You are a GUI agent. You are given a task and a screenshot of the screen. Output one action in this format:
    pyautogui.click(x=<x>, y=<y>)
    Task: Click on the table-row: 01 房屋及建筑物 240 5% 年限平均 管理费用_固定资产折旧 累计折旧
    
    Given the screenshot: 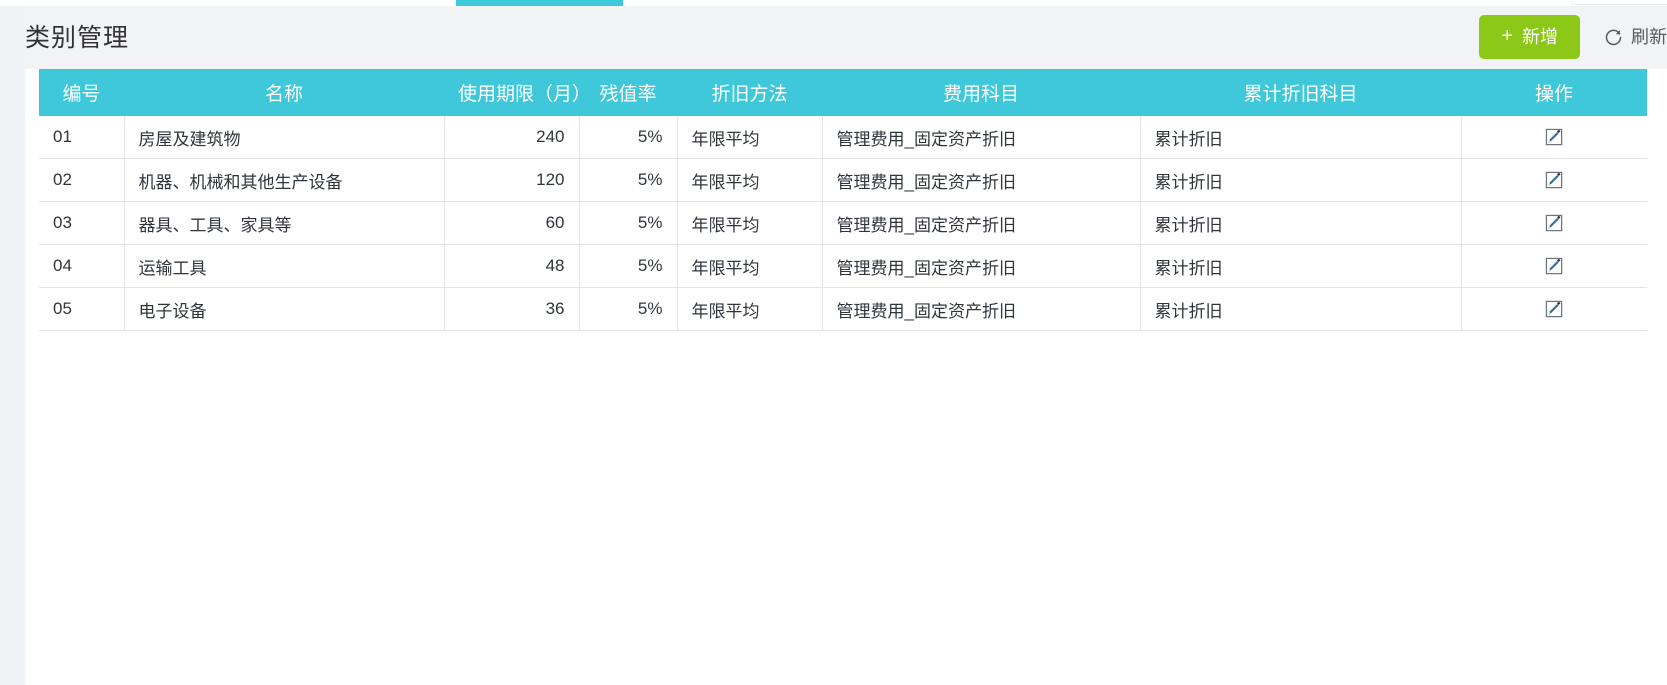 What is the action you would take?
    pyautogui.click(x=843, y=137)
    